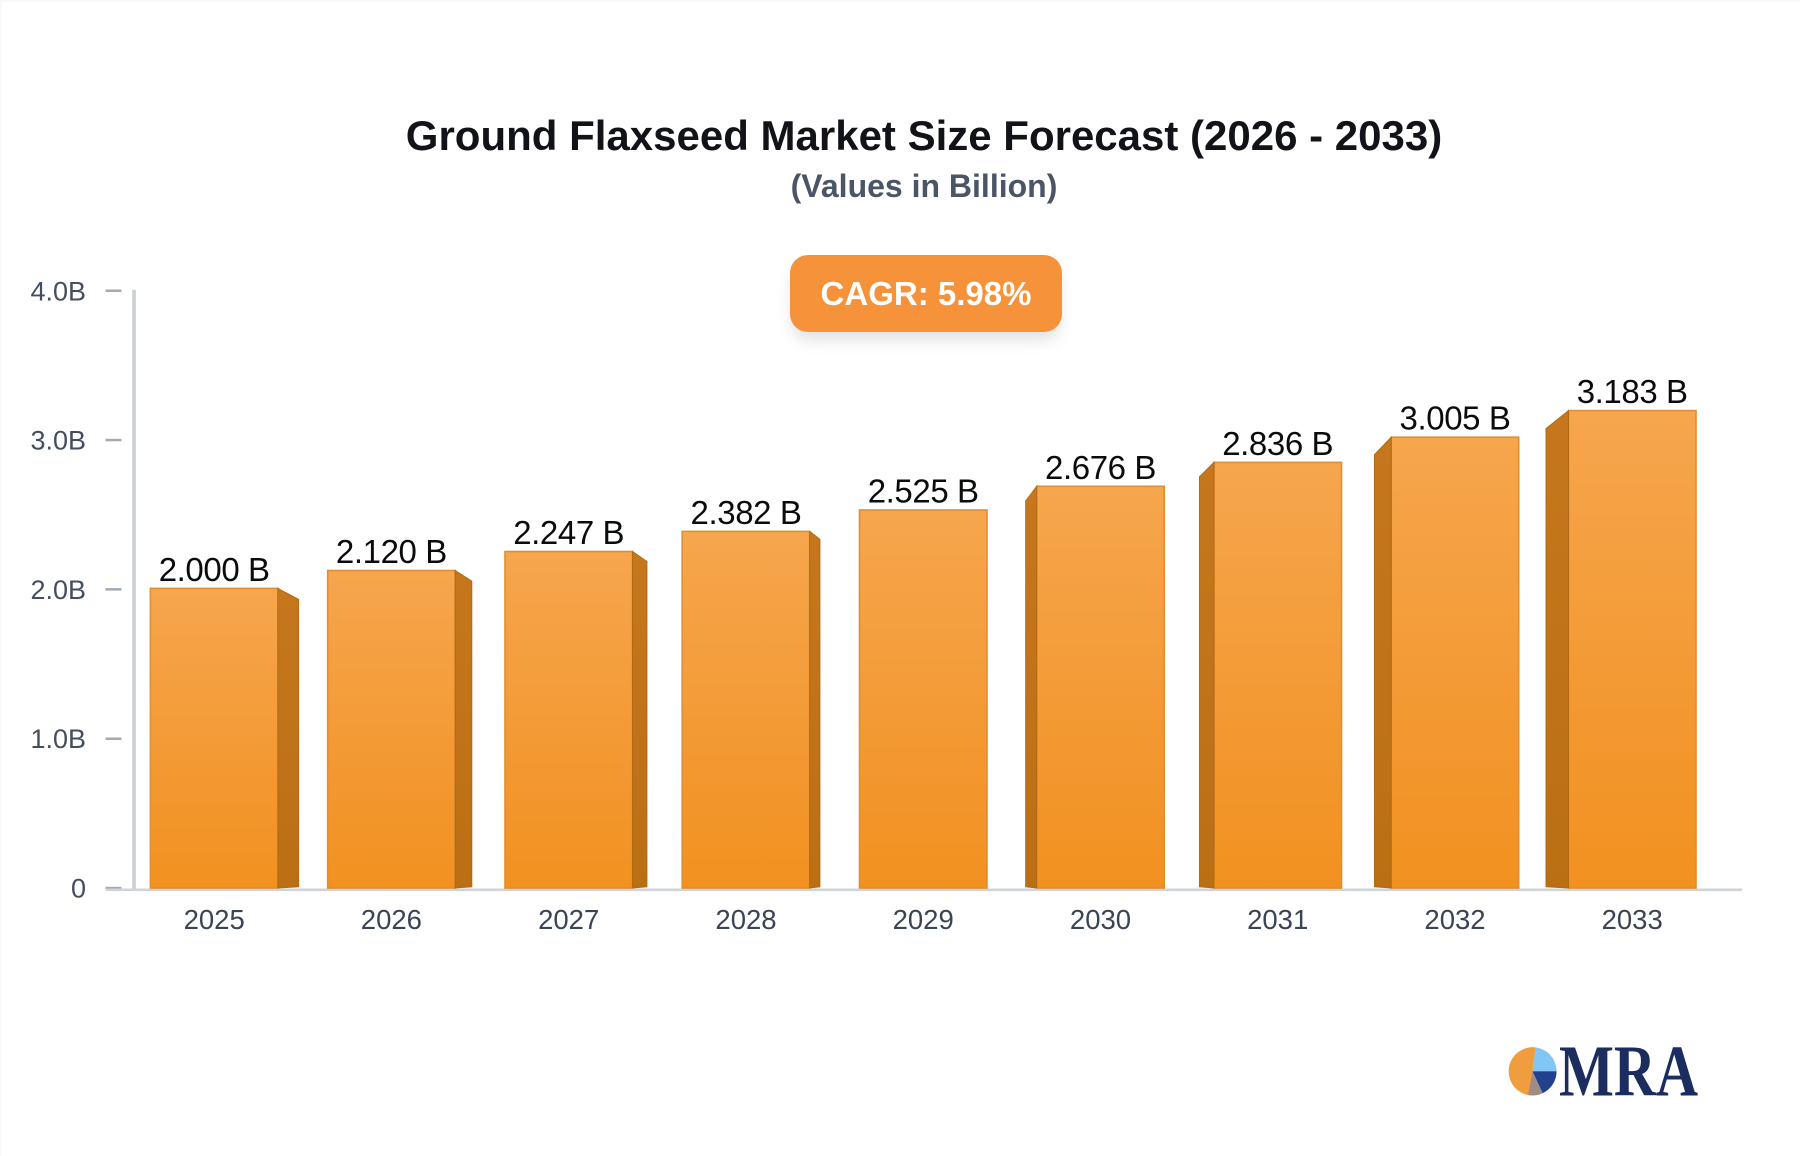  I want to click on svg-text: MRA, so click(1628, 1071).